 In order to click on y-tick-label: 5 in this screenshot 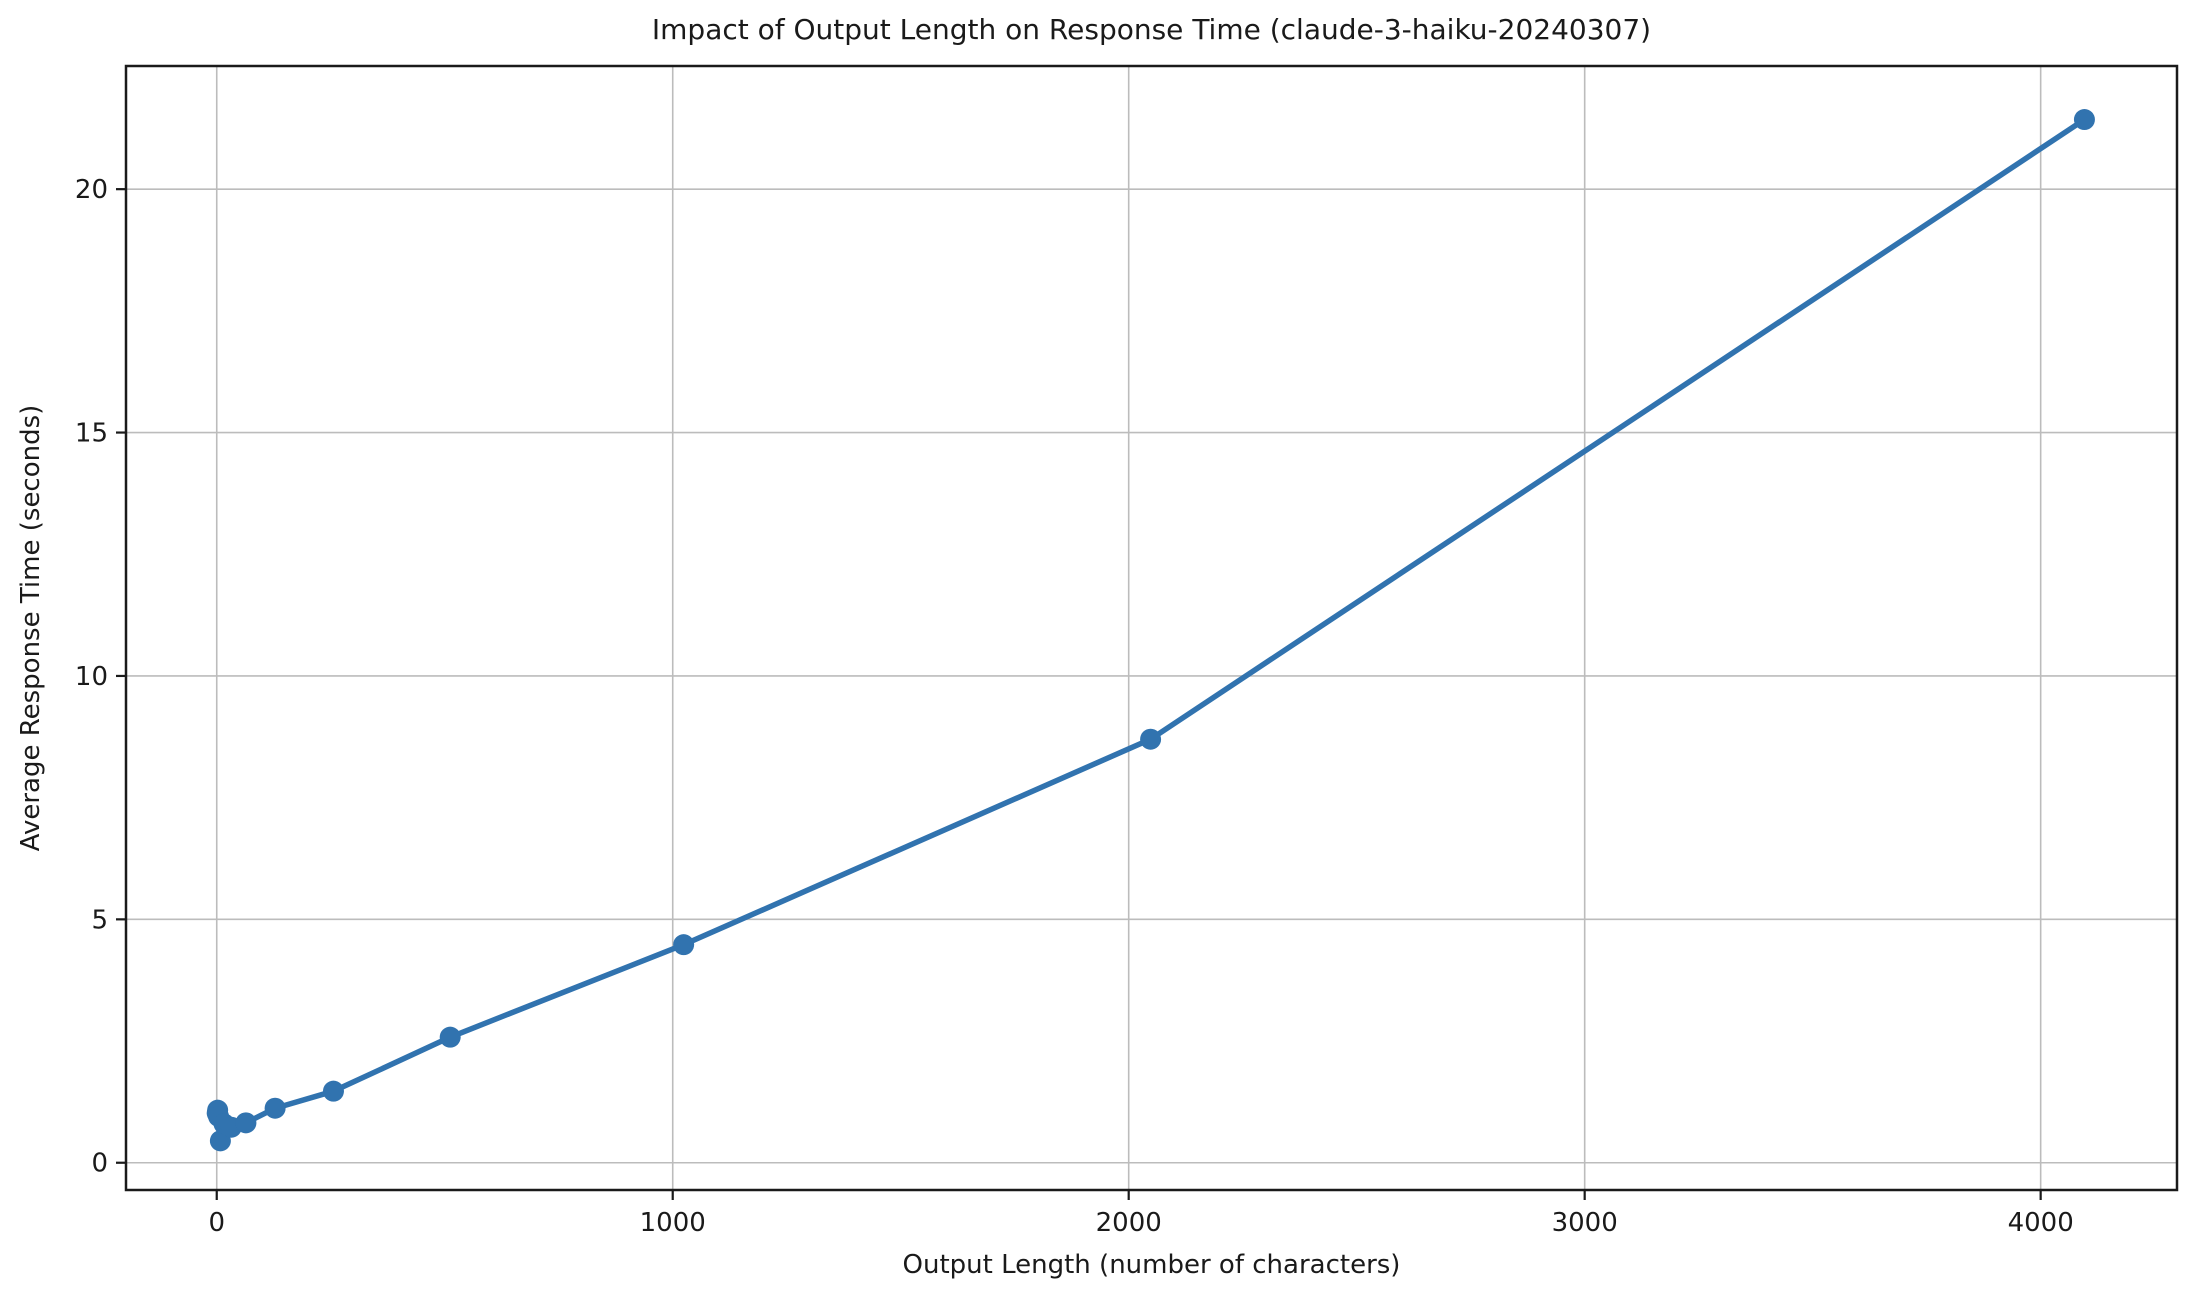, I will do `click(99, 920)`.